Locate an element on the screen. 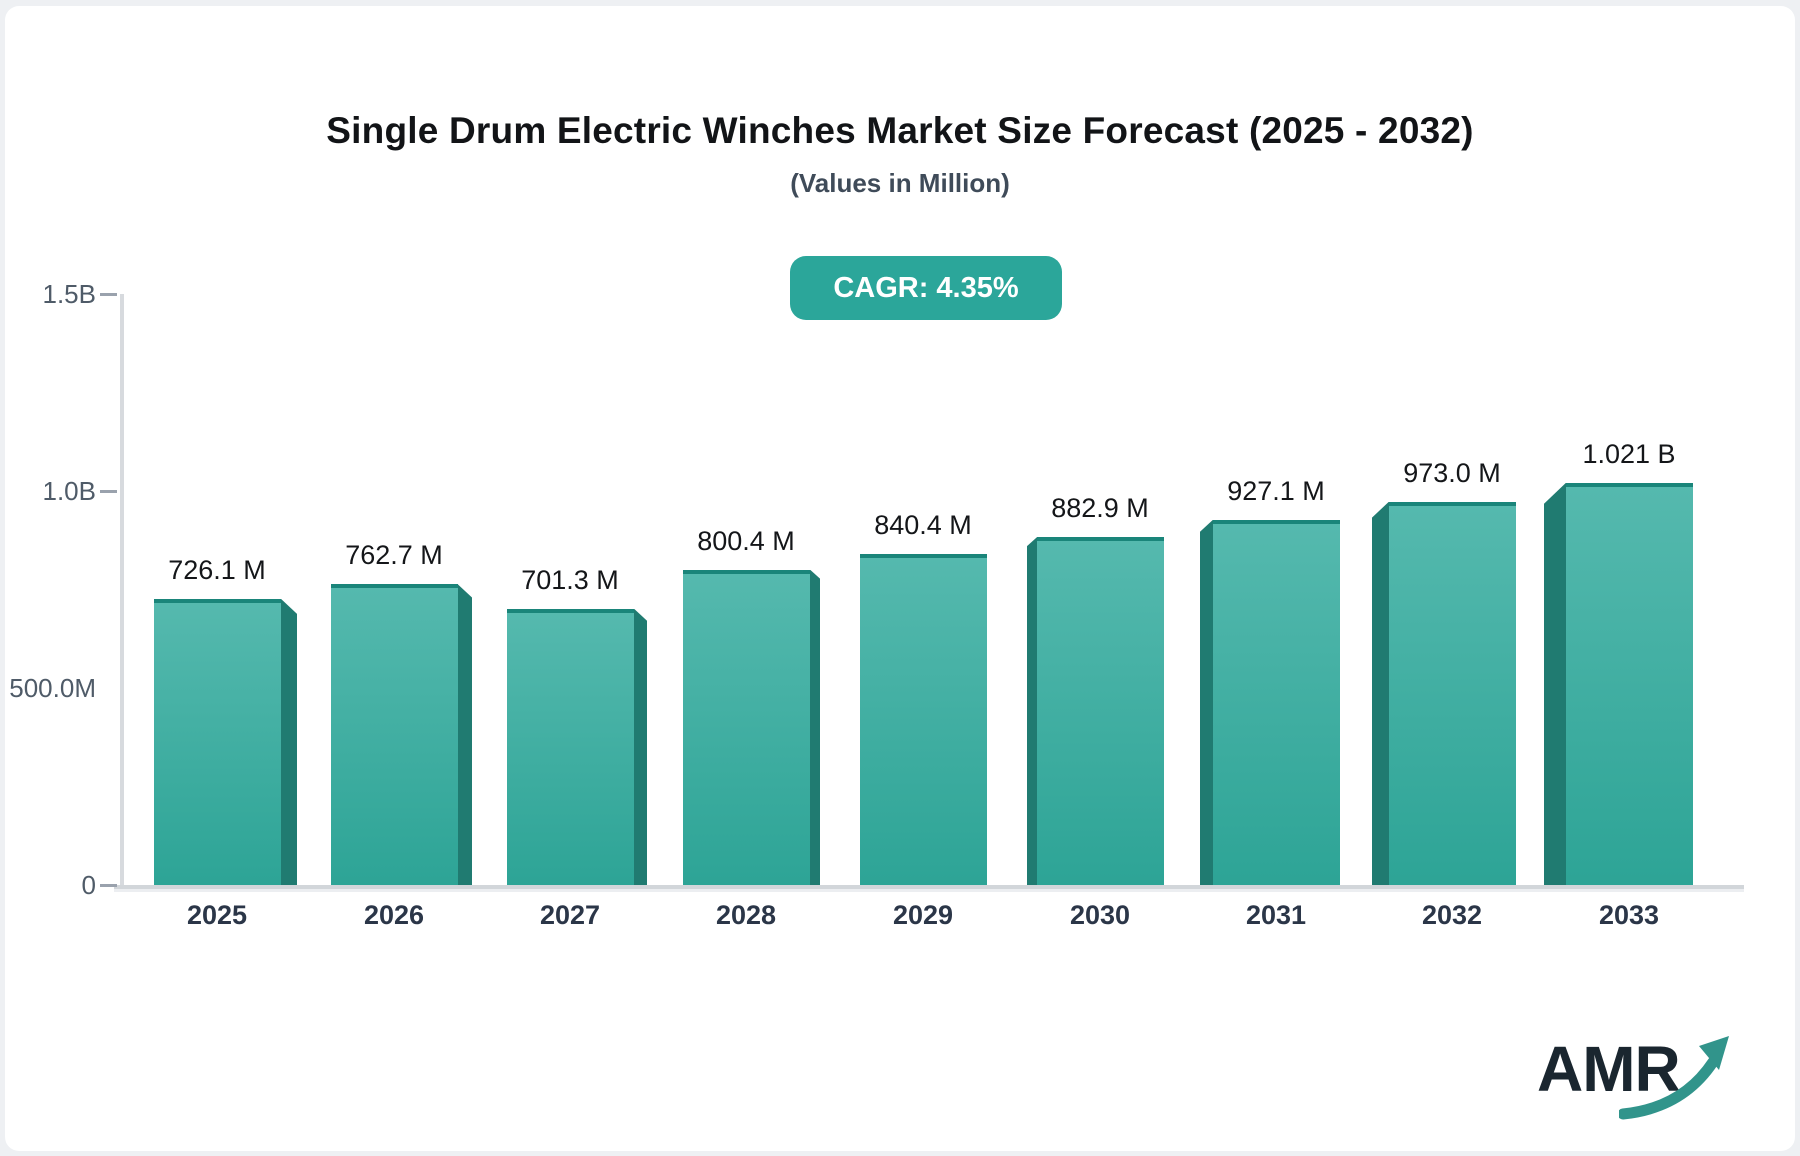  bar-2030 is located at coordinates (1100, 711).